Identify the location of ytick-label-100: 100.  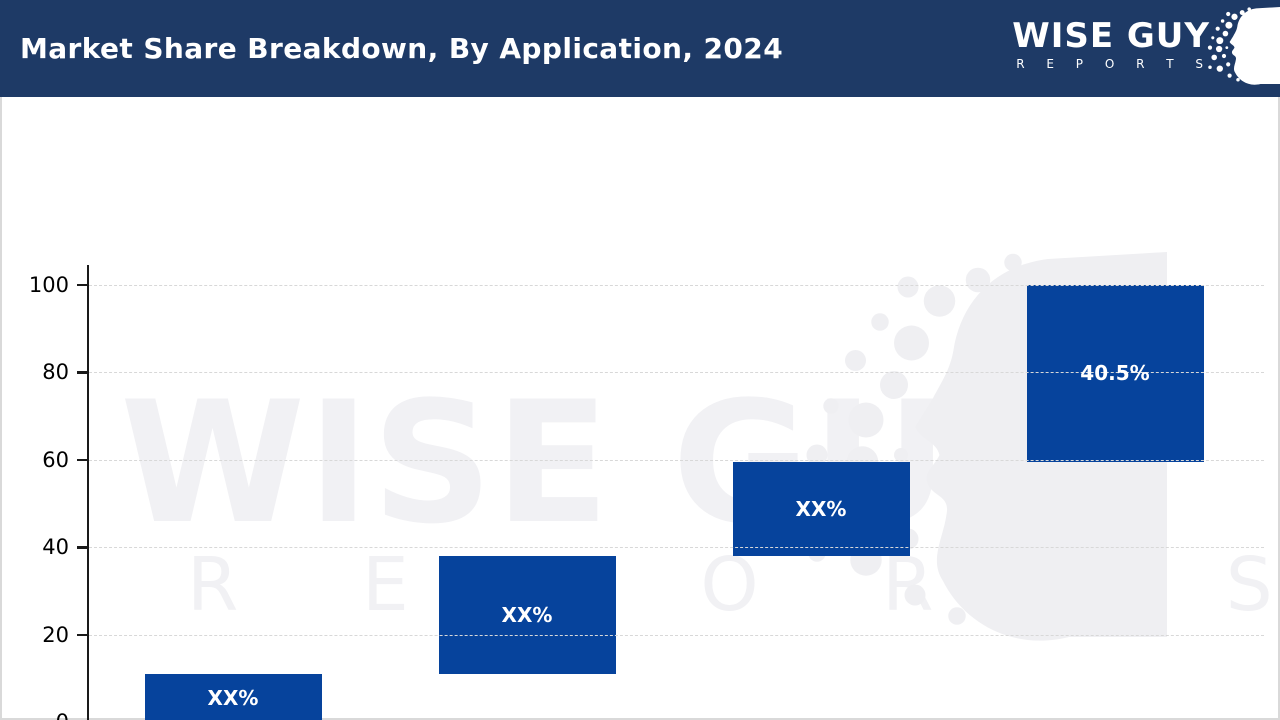
(48, 285).